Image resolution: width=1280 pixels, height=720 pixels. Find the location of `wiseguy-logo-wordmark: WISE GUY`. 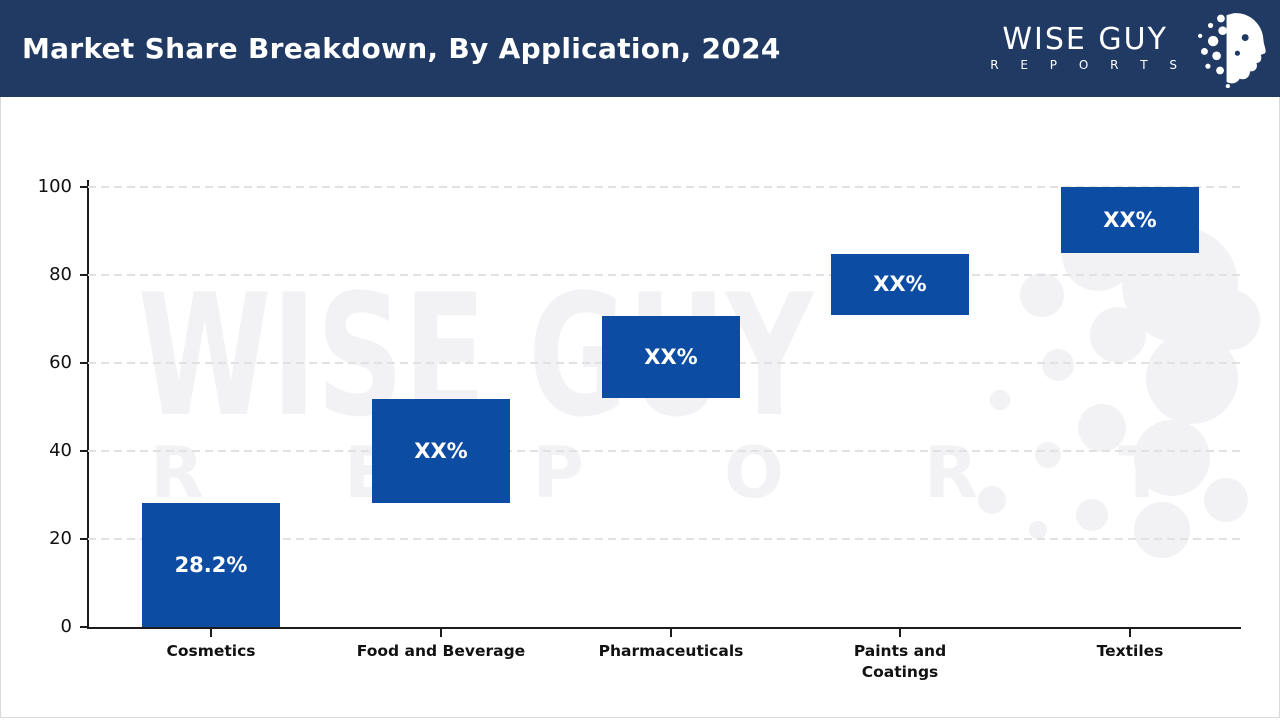

wiseguy-logo-wordmark: WISE GUY is located at coordinates (1085, 40).